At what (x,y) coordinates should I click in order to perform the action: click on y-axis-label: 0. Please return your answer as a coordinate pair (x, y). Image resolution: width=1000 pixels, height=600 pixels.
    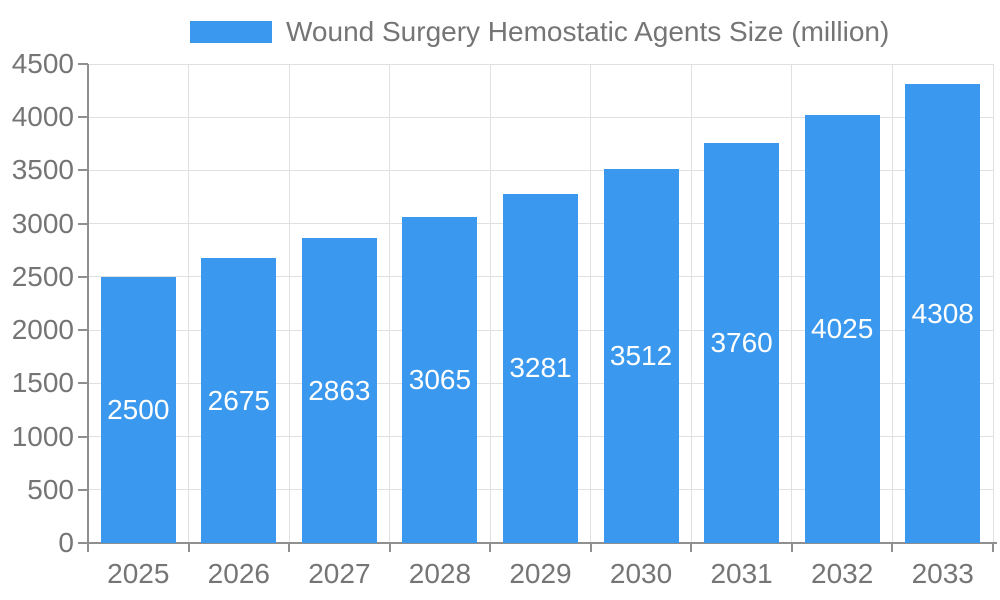
    Looking at the image, I should click on (66, 542).